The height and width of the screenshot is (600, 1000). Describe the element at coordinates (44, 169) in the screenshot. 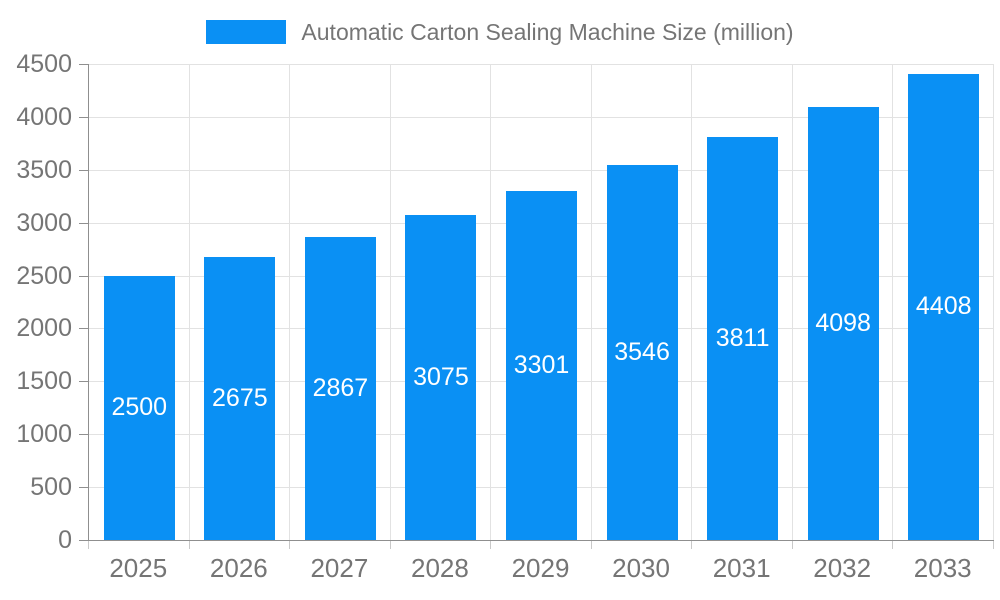

I see `y-axis-tick-label: 3500` at that location.